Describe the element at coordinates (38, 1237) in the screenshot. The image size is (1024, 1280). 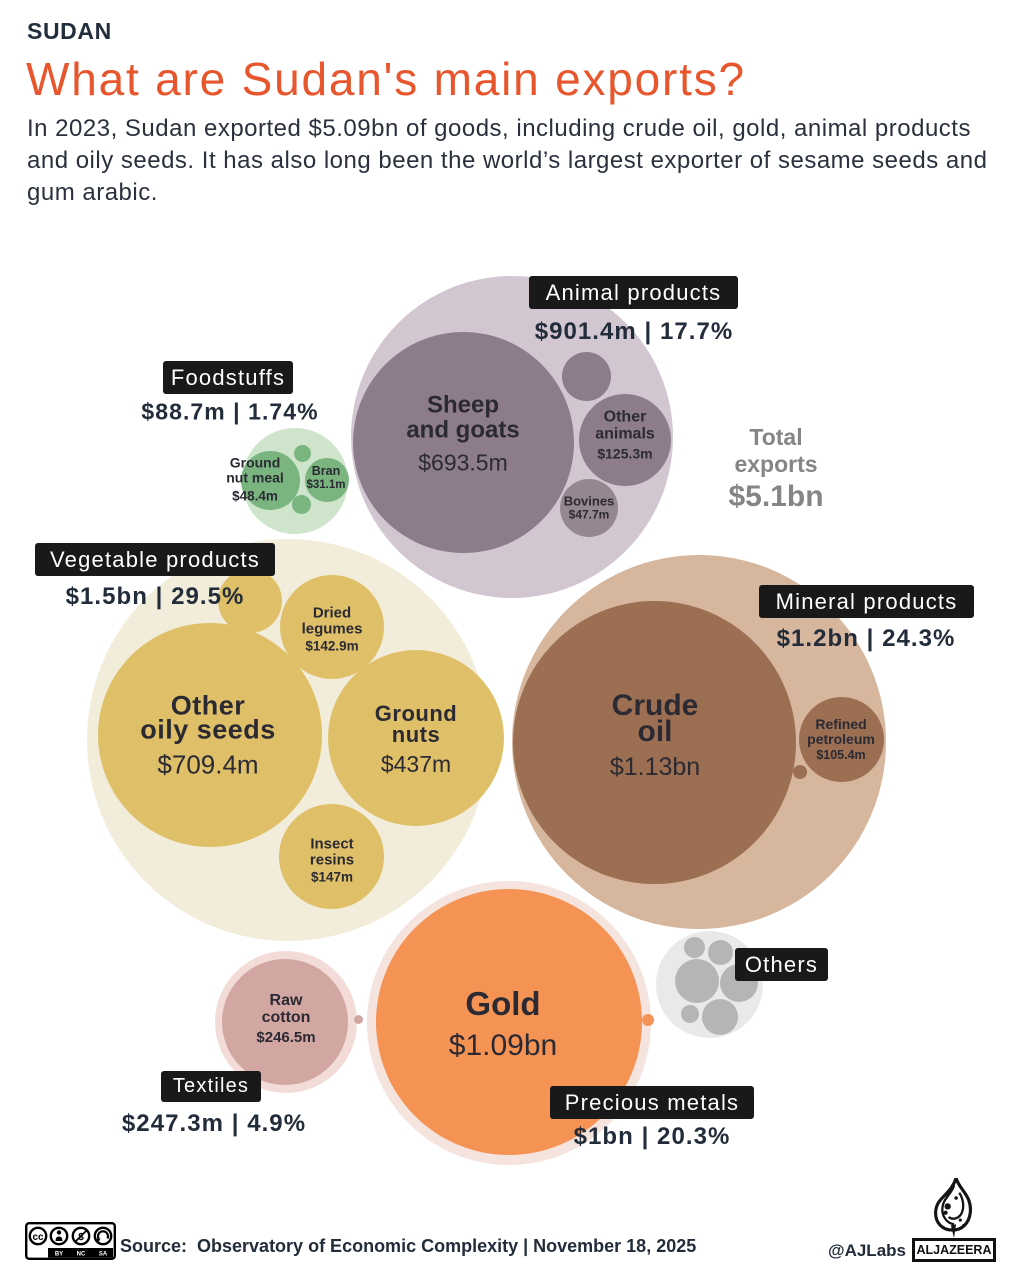
I see `svg-text: cc` at that location.